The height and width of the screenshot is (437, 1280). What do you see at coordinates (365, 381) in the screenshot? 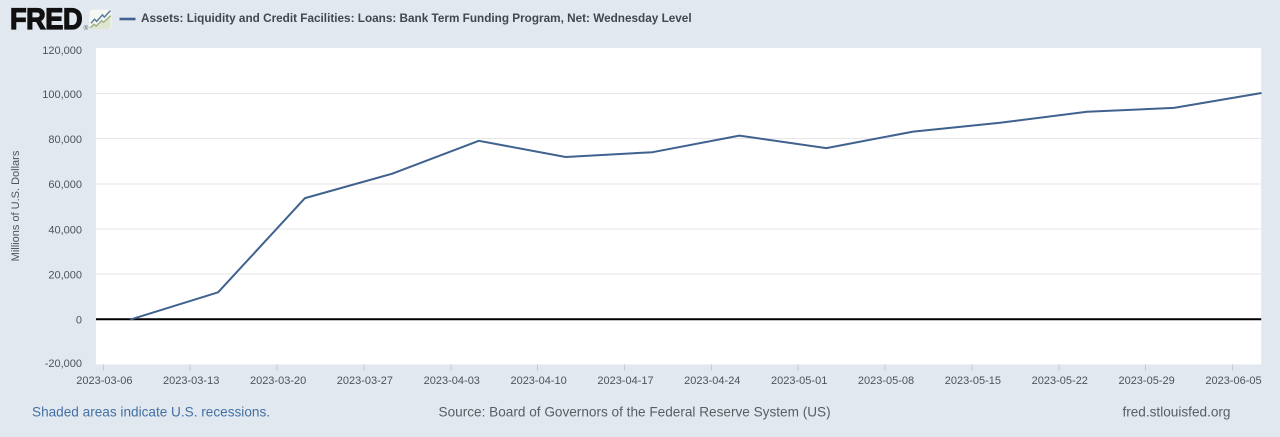
I see `svg-text: 2023-03-27` at bounding box center [365, 381].